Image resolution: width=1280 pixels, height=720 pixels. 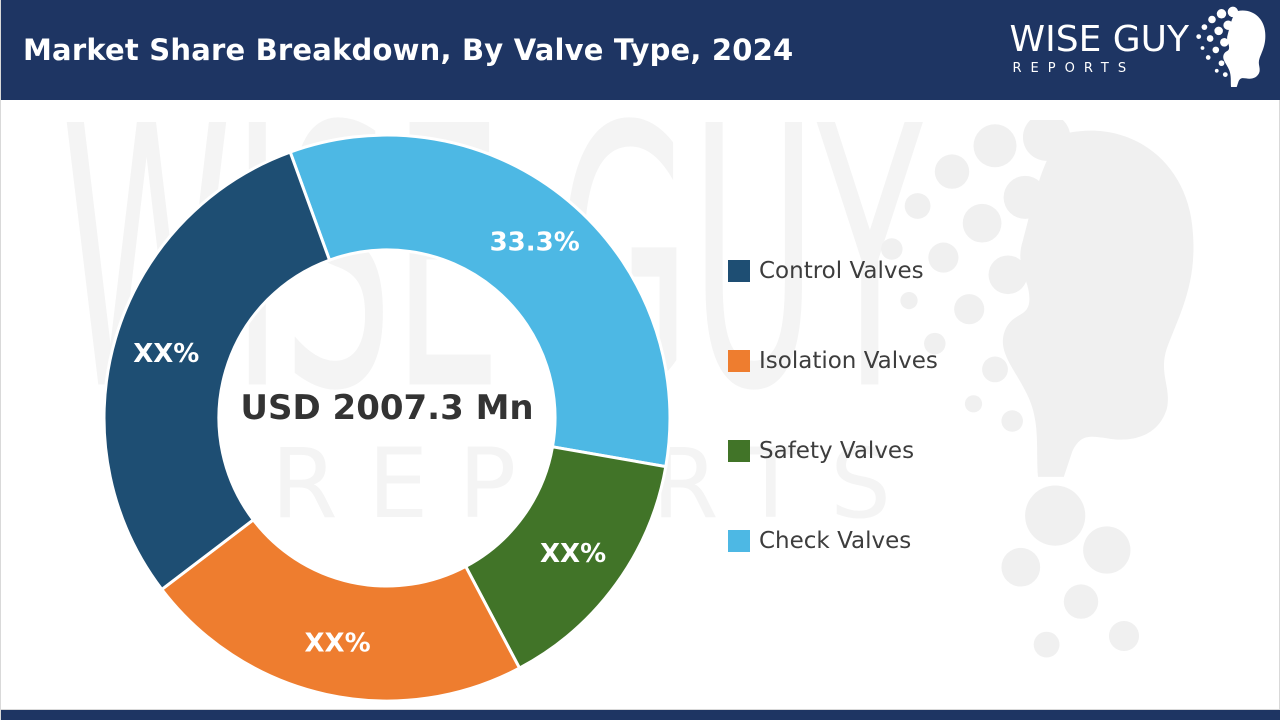 I want to click on donut-slice-control-valves, so click(x=217, y=371).